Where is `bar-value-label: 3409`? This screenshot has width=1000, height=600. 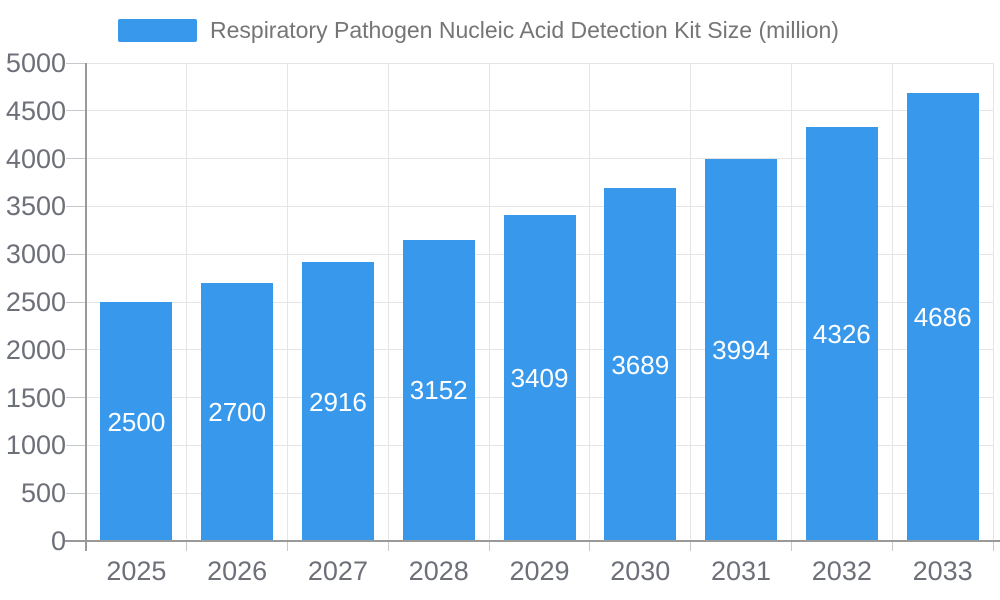 bar-value-label: 3409 is located at coordinates (539, 378).